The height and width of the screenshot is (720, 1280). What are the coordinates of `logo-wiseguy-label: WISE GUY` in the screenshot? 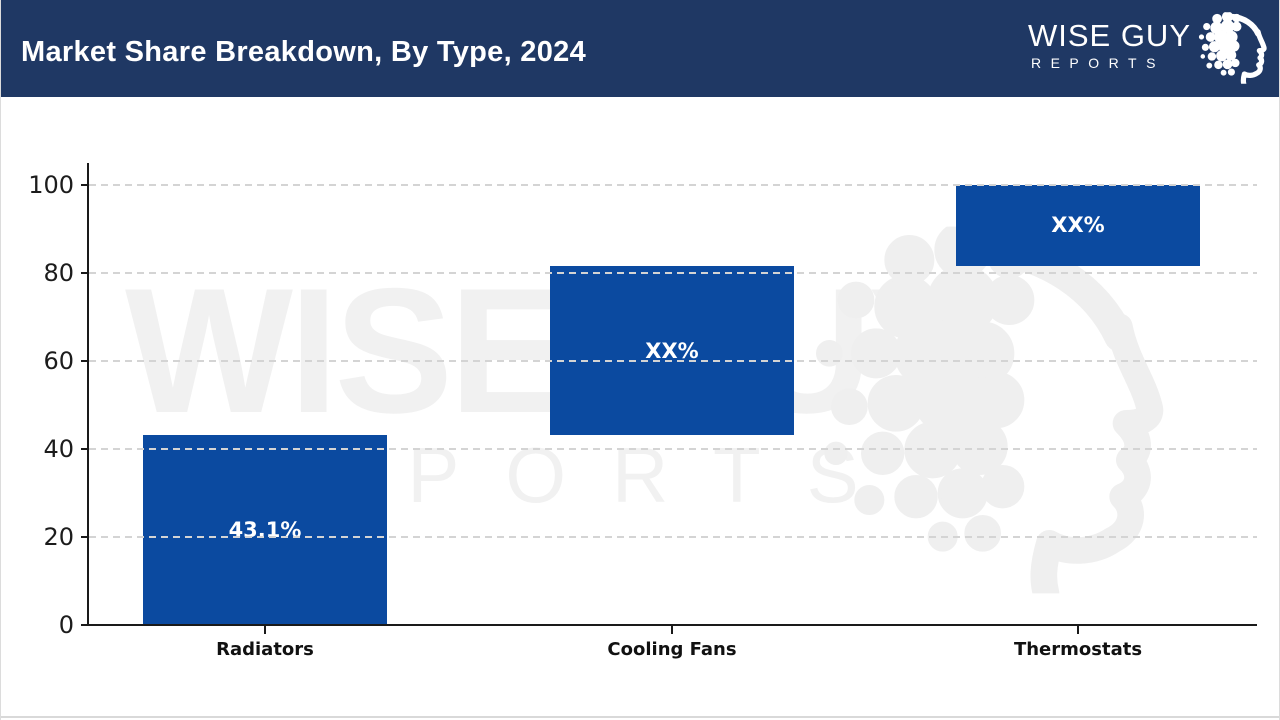 It's located at (1109, 35).